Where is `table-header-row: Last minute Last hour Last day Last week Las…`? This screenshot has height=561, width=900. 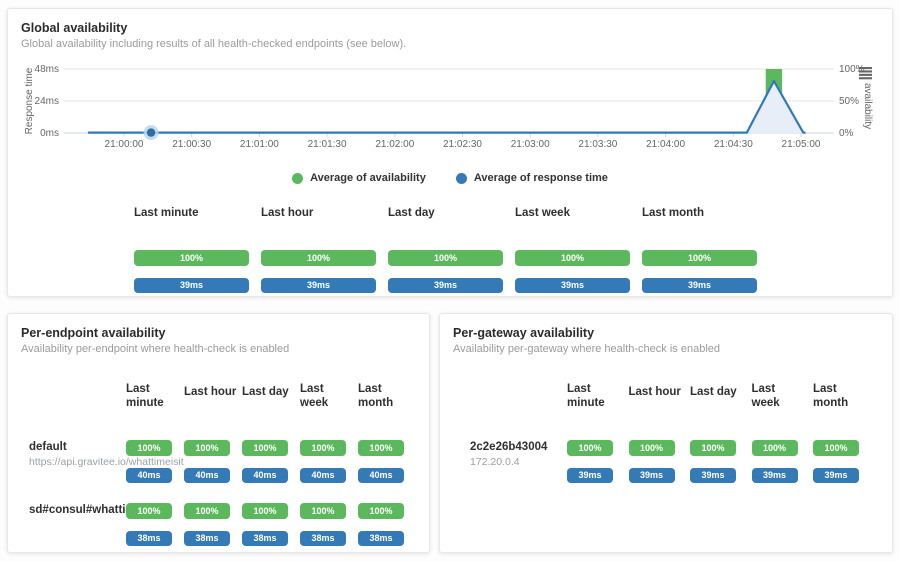 table-header-row: Last minute Last hour Last day Last week Las… is located at coordinates (672, 396).